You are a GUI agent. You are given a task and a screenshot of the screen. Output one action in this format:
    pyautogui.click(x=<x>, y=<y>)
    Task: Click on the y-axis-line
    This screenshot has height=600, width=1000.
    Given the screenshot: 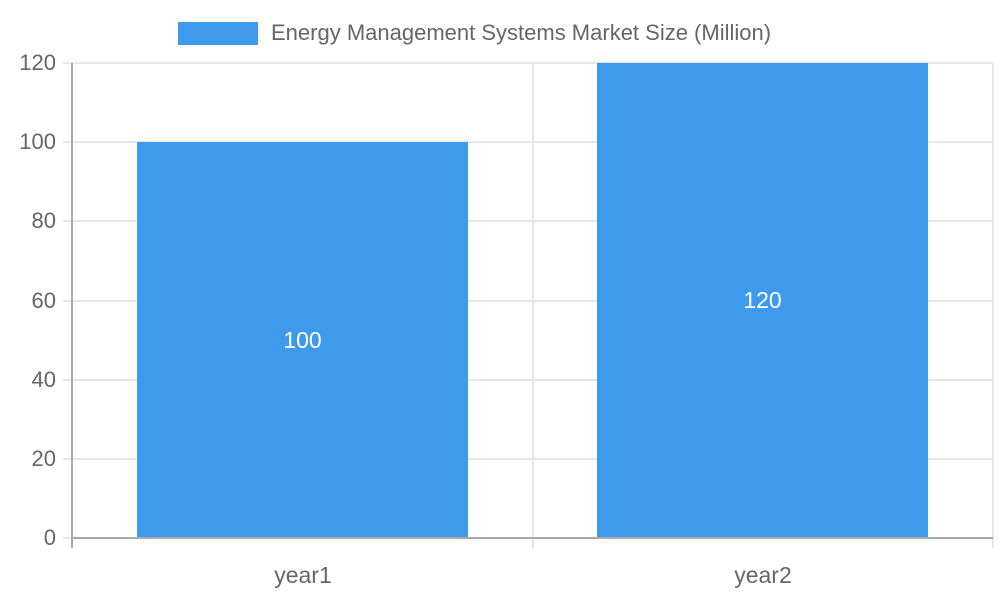 What is the action you would take?
    pyautogui.click(x=72, y=305)
    